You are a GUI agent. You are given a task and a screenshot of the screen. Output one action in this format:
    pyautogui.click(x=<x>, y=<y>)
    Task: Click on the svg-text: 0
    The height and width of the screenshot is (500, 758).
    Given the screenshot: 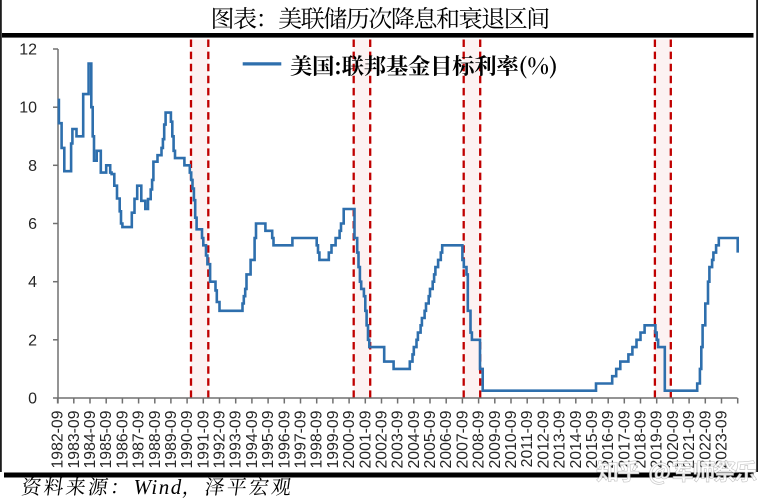 What is the action you would take?
    pyautogui.click(x=32, y=399)
    